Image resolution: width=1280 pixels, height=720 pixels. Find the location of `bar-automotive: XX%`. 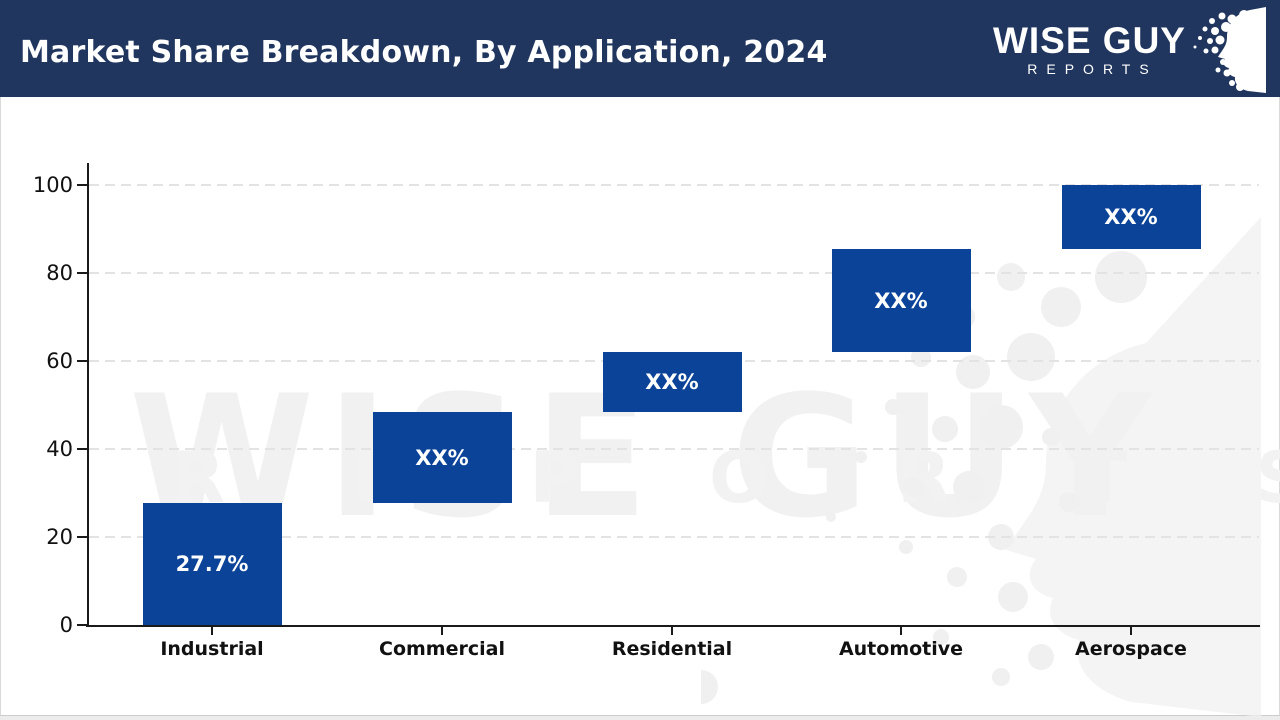

bar-automotive: XX% is located at coordinates (901, 301).